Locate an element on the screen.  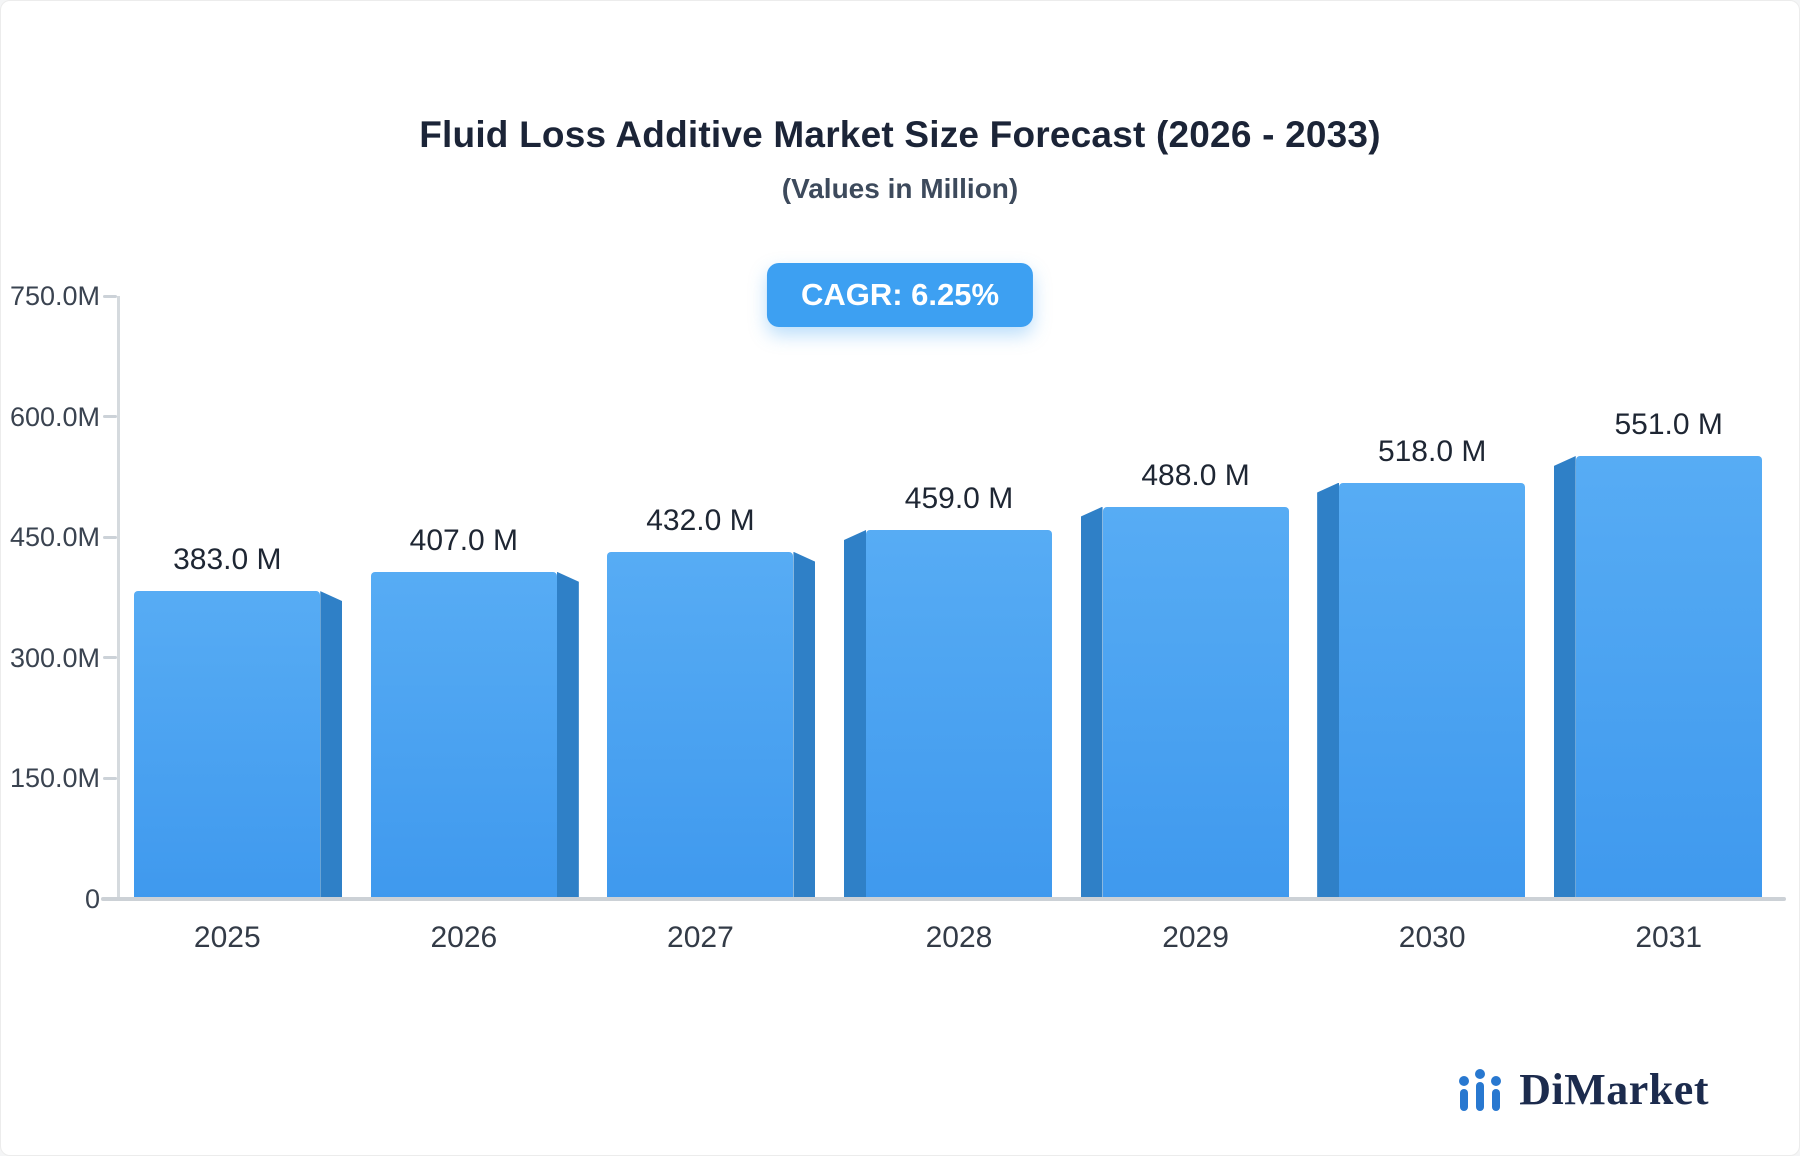
x-axis-label: 2031 is located at coordinates (1669, 937).